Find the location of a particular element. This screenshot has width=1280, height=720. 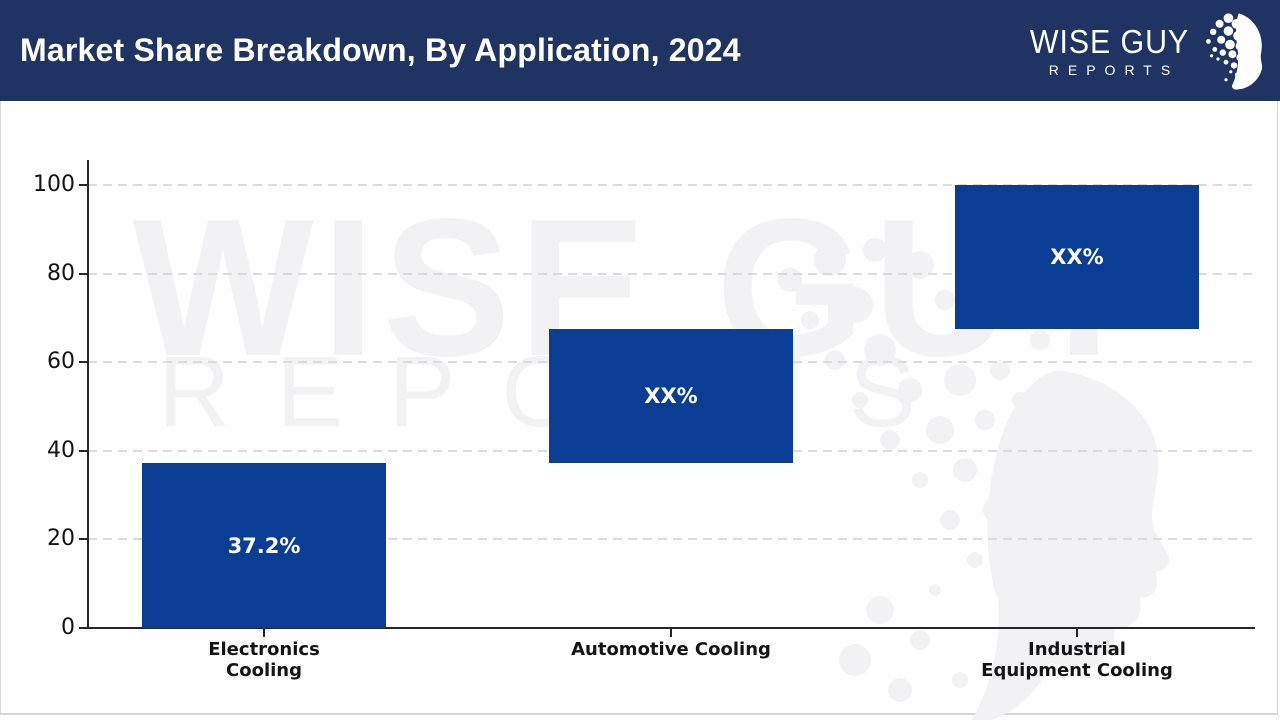

logo-wordmark: WISE GUY REPORTS is located at coordinates (1109, 51).